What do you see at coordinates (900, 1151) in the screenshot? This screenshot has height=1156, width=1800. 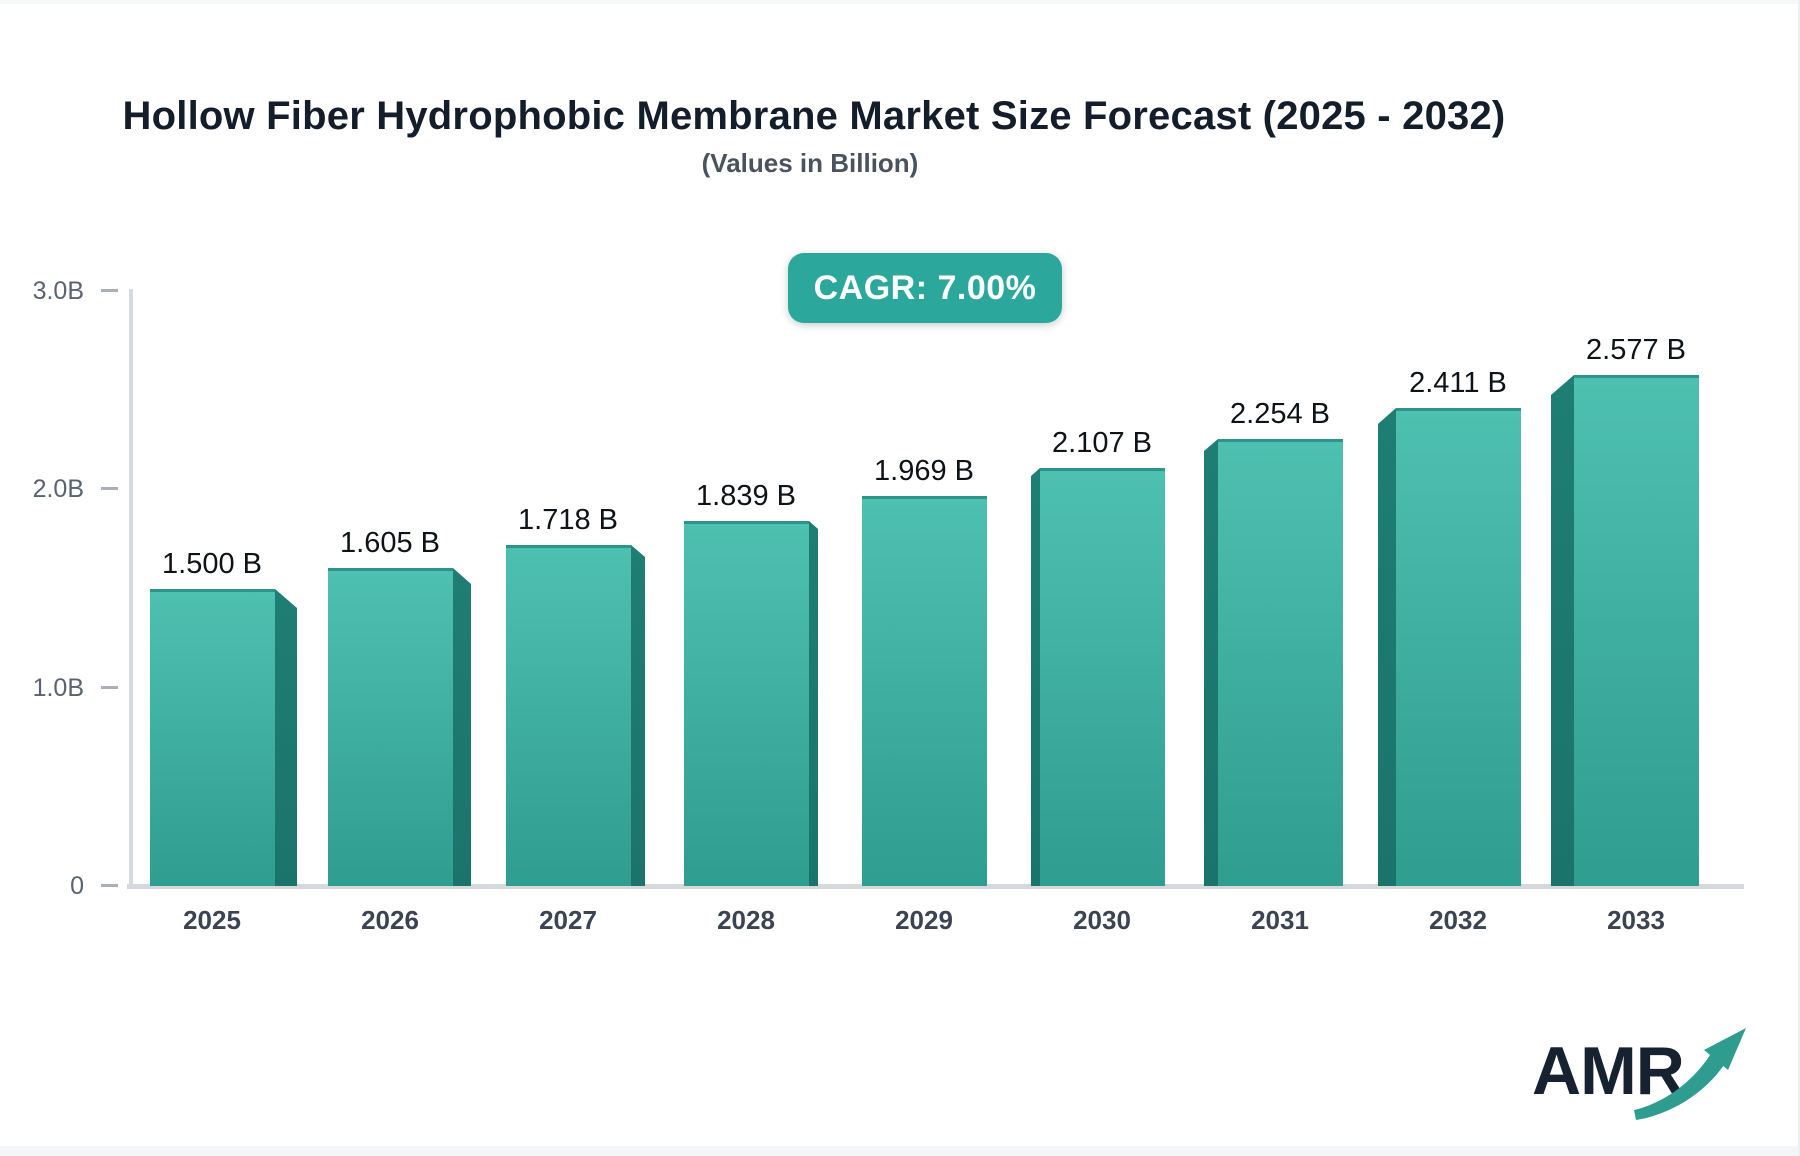 I see `page-bottom-border` at bounding box center [900, 1151].